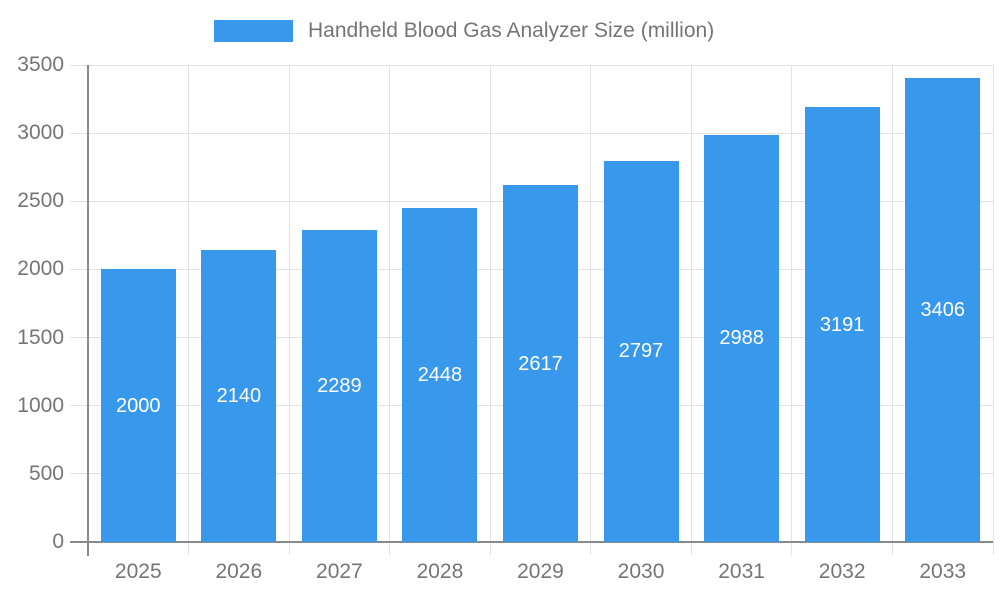 The height and width of the screenshot is (600, 1000). What do you see at coordinates (943, 571) in the screenshot?
I see `x-axis-tick-label: 2033` at bounding box center [943, 571].